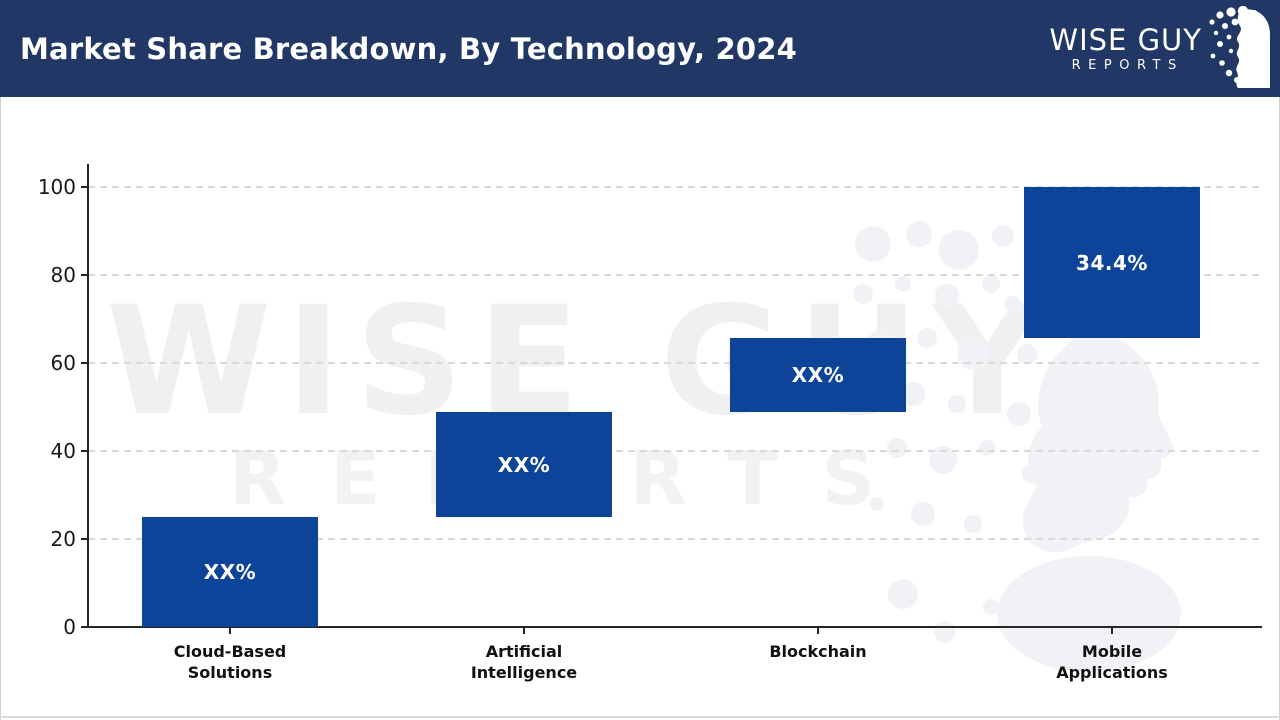  I want to click on wise-guy-logo: WISE GUY REPORTS, so click(1159, 48).